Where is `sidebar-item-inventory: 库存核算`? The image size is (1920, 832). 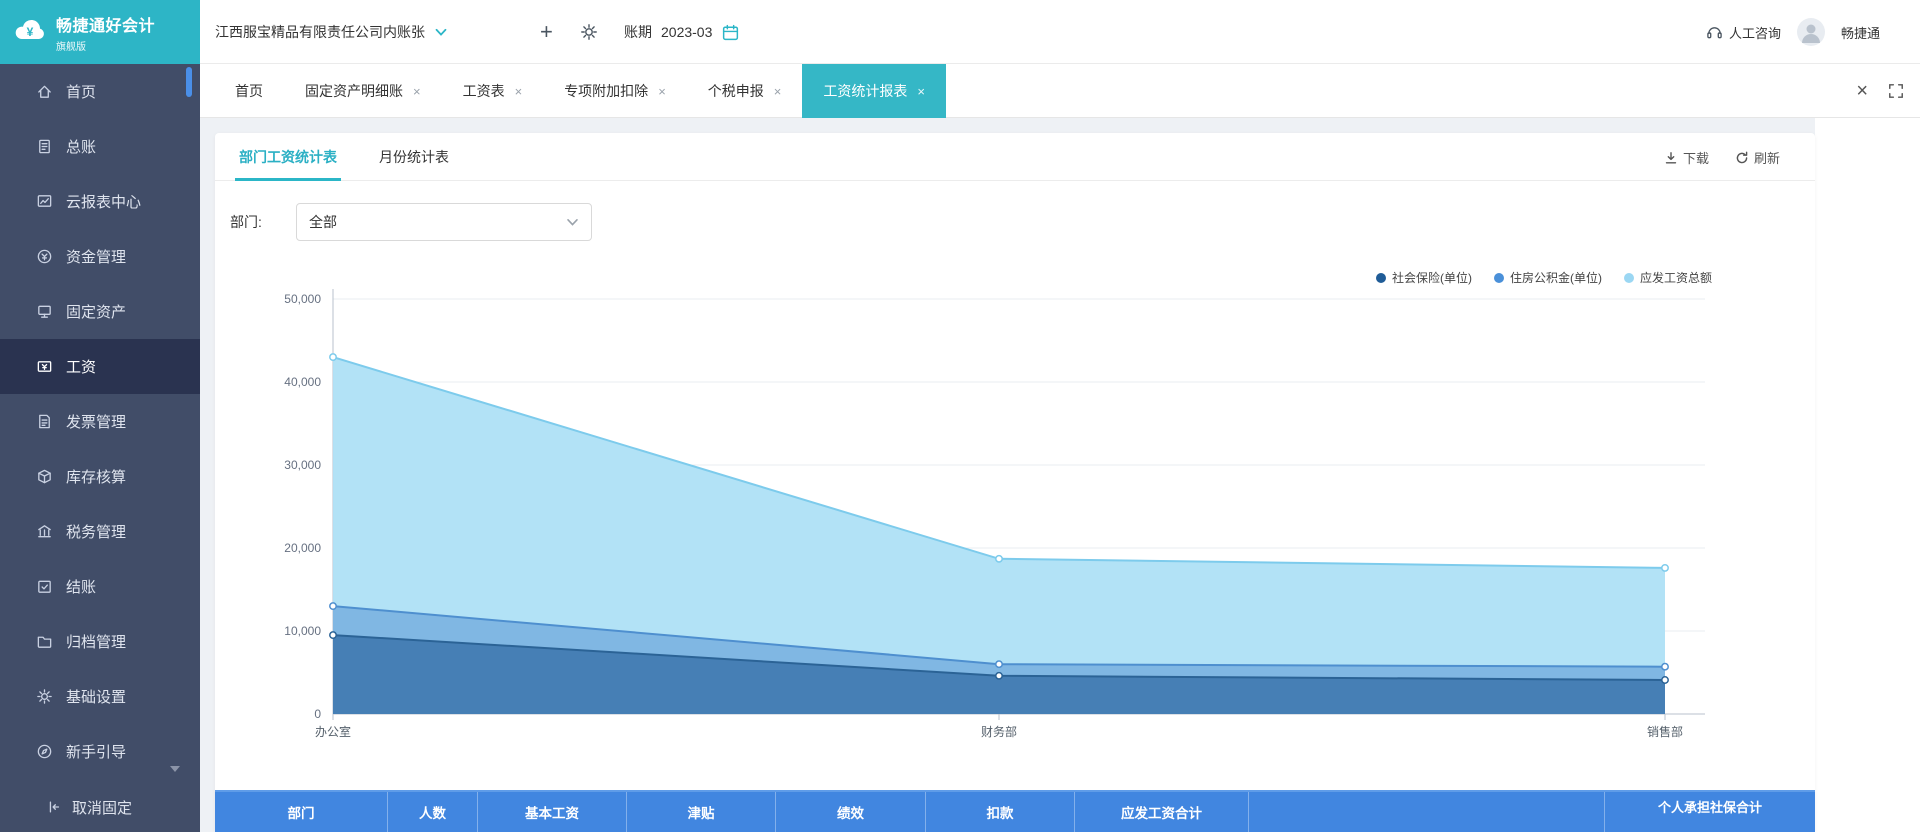 sidebar-item-inventory: 库存核算 is located at coordinates (100, 476).